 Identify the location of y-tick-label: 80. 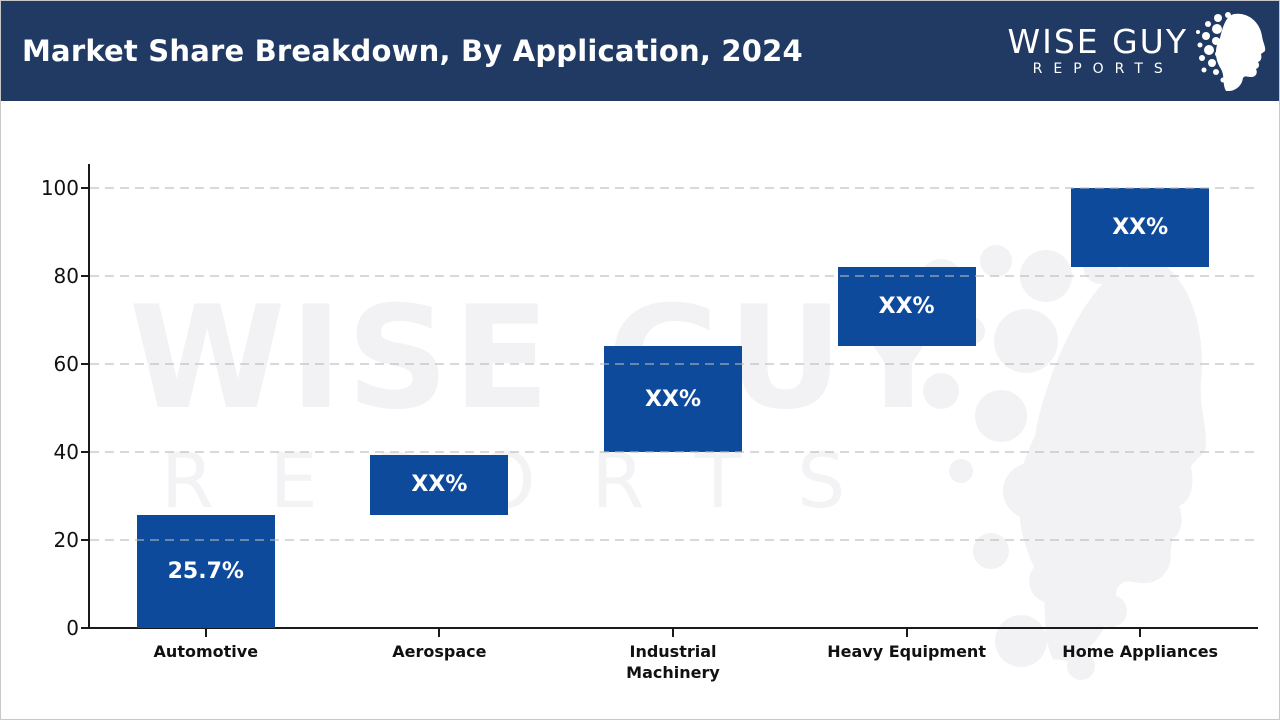
(66, 276).